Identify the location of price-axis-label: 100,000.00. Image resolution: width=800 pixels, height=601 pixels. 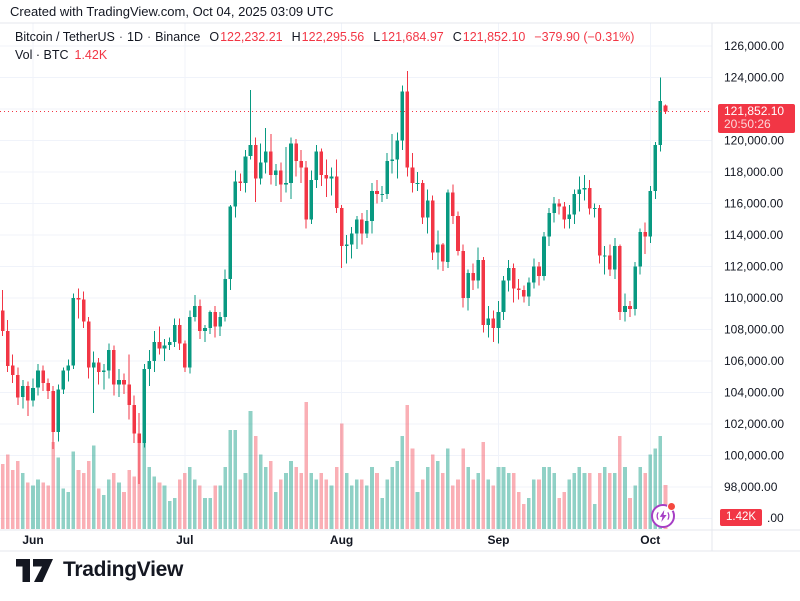
(754, 456).